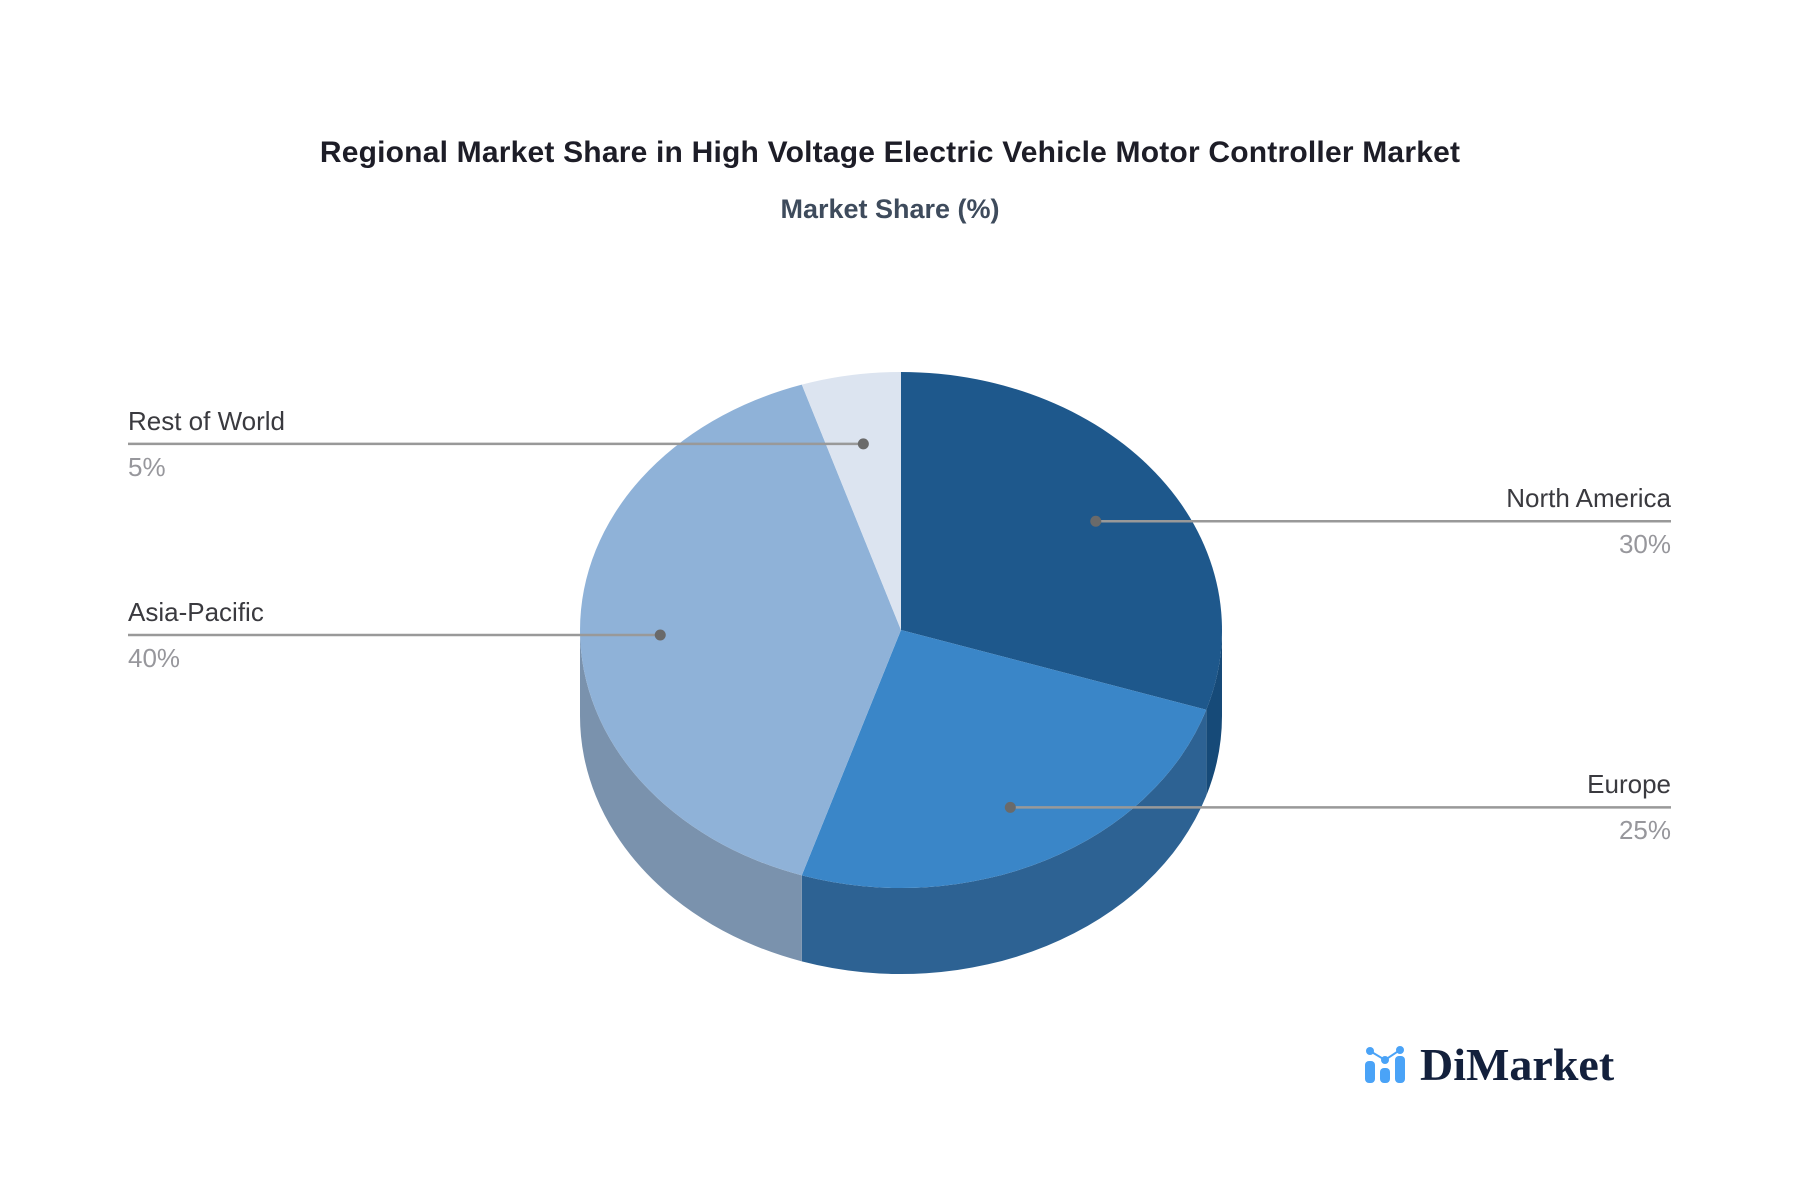 The height and width of the screenshot is (1196, 1800). I want to click on slice-label-asia-pacific: Asia-Pacific 40%, so click(408, 635).